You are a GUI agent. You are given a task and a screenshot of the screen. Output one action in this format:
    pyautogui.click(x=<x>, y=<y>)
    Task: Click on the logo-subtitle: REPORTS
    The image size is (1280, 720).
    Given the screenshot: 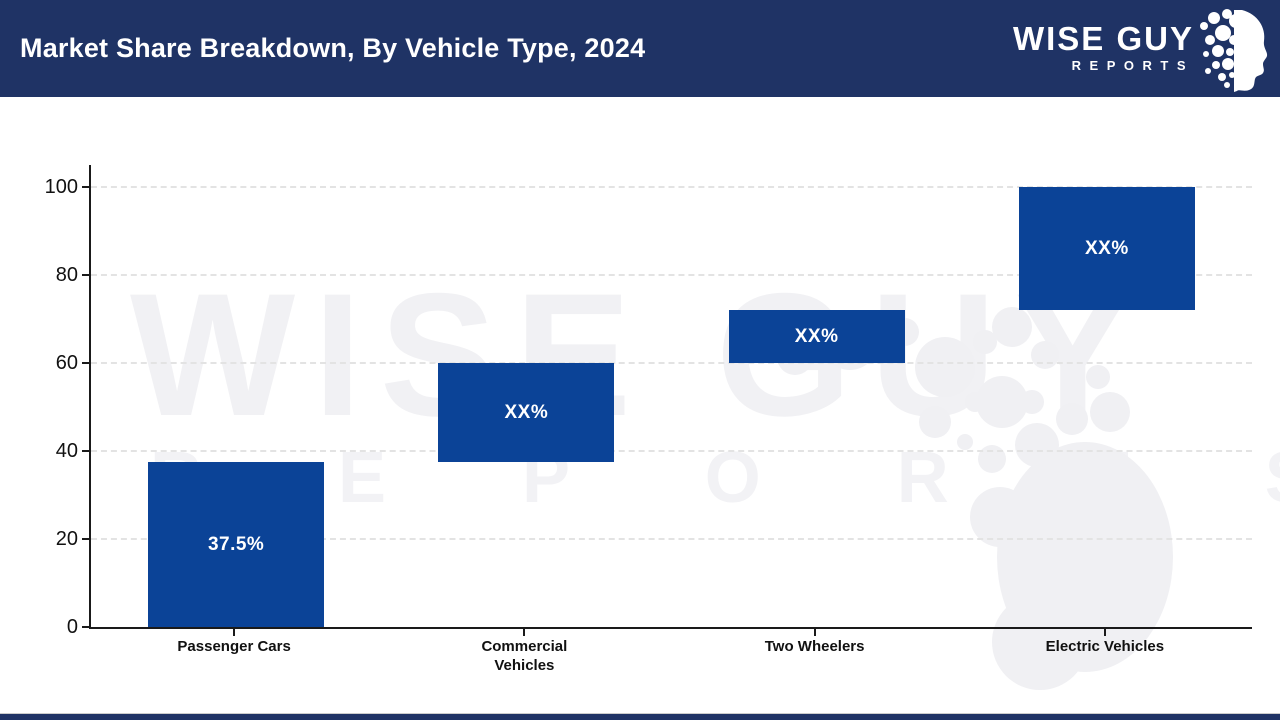 What is the action you would take?
    pyautogui.click(x=1132, y=65)
    